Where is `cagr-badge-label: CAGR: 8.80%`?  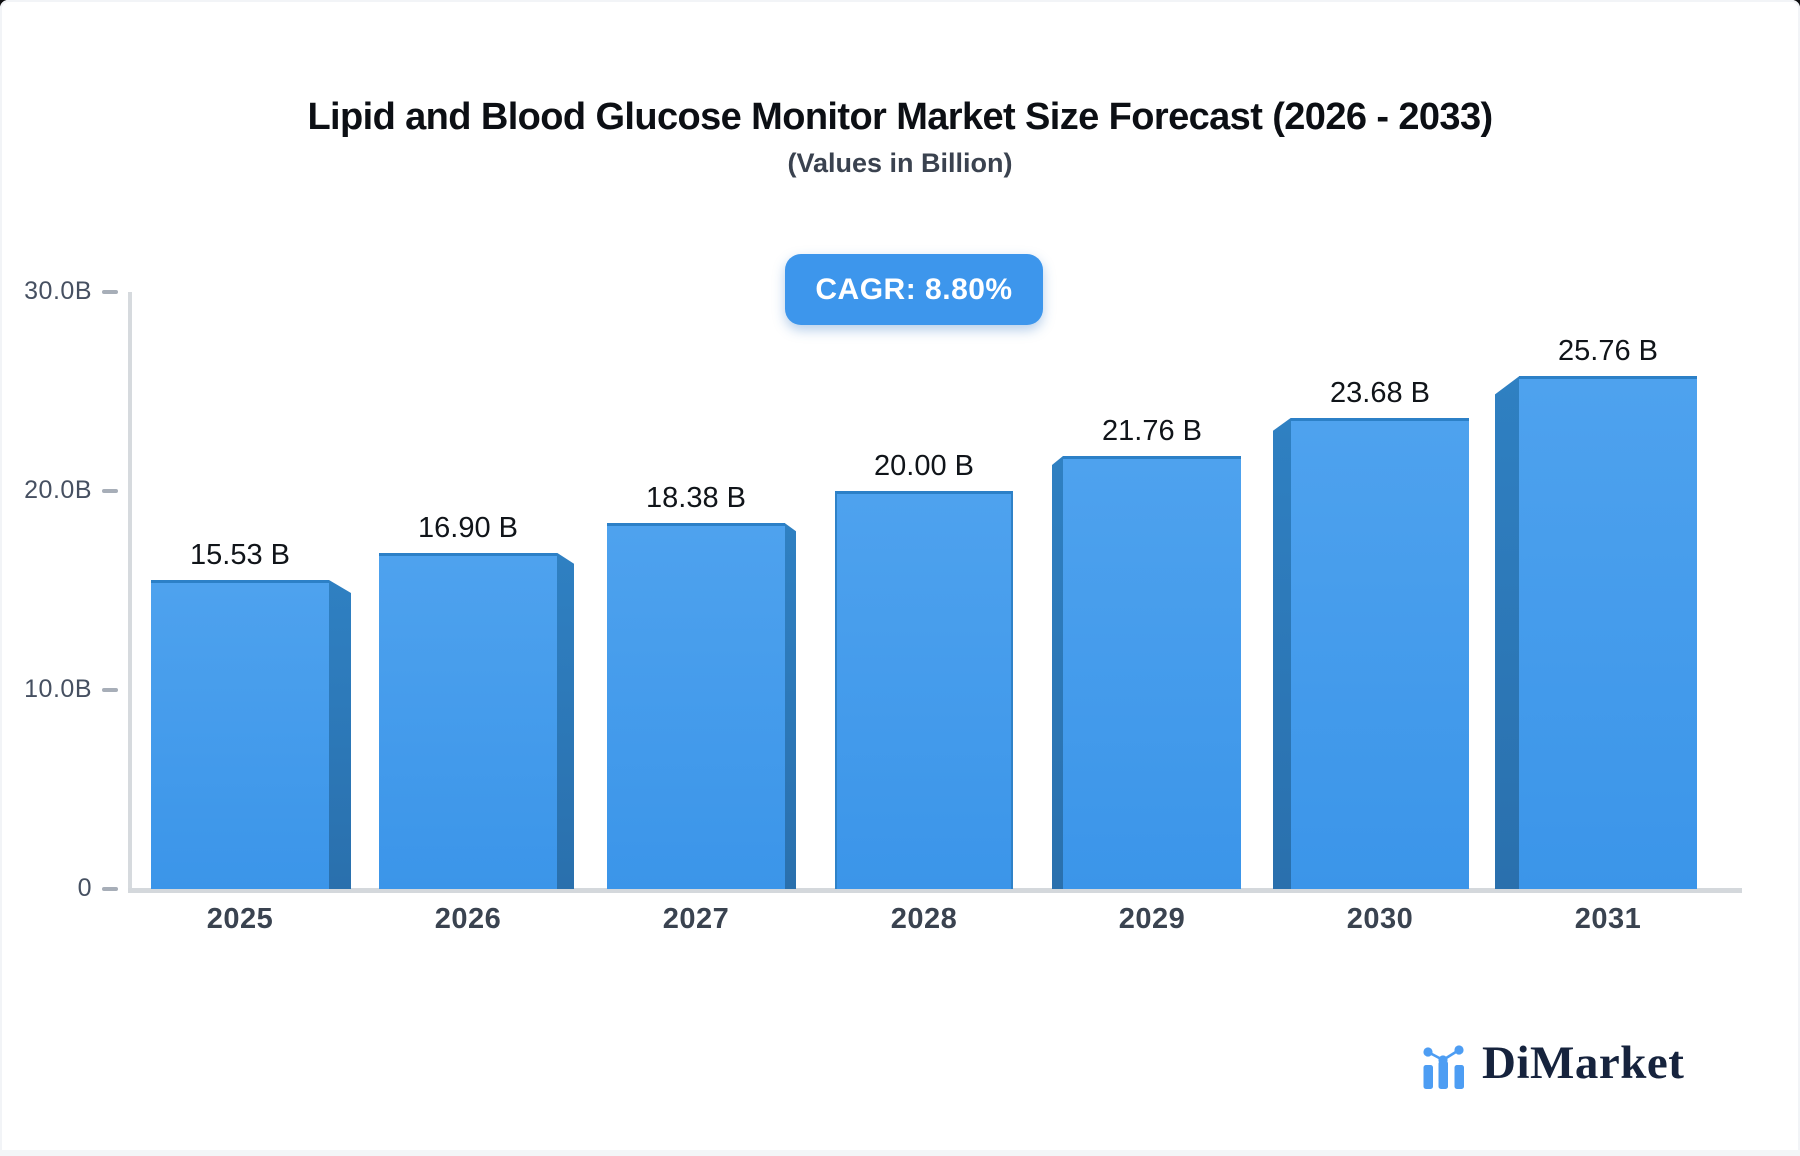 cagr-badge-label: CAGR: 8.80% is located at coordinates (914, 289).